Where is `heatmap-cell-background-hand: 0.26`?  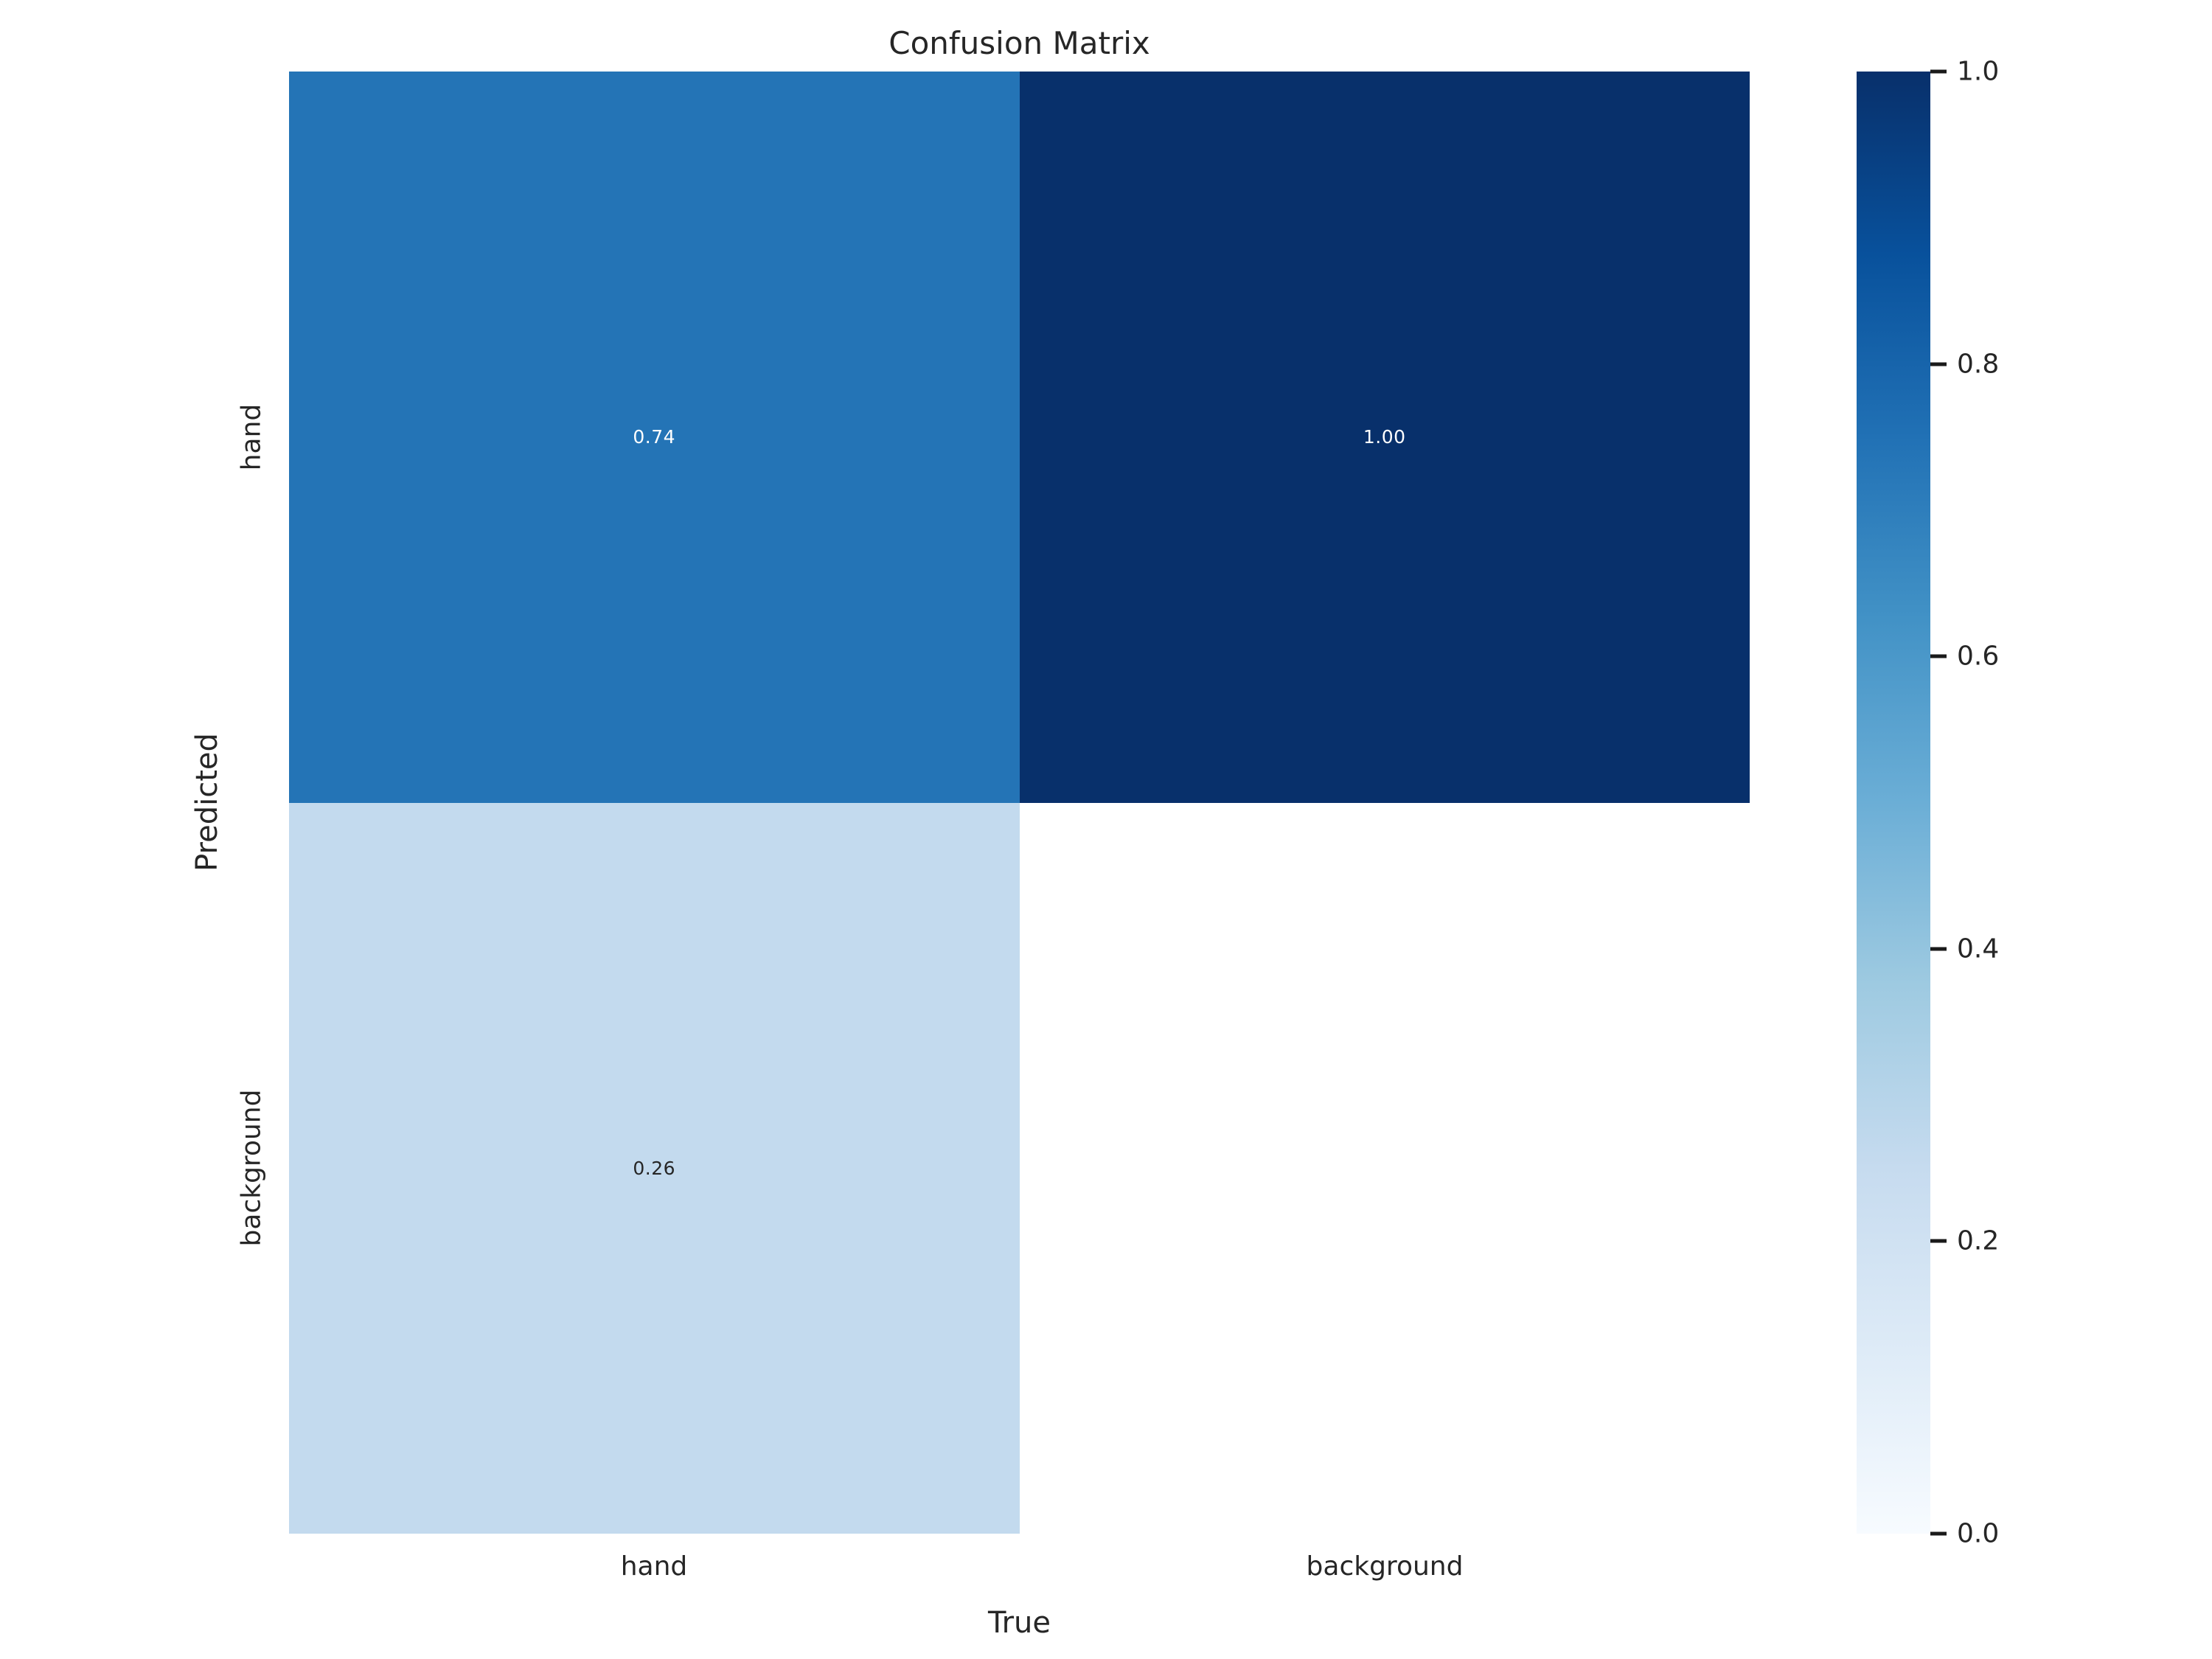 heatmap-cell-background-hand: 0.26 is located at coordinates (654, 1168).